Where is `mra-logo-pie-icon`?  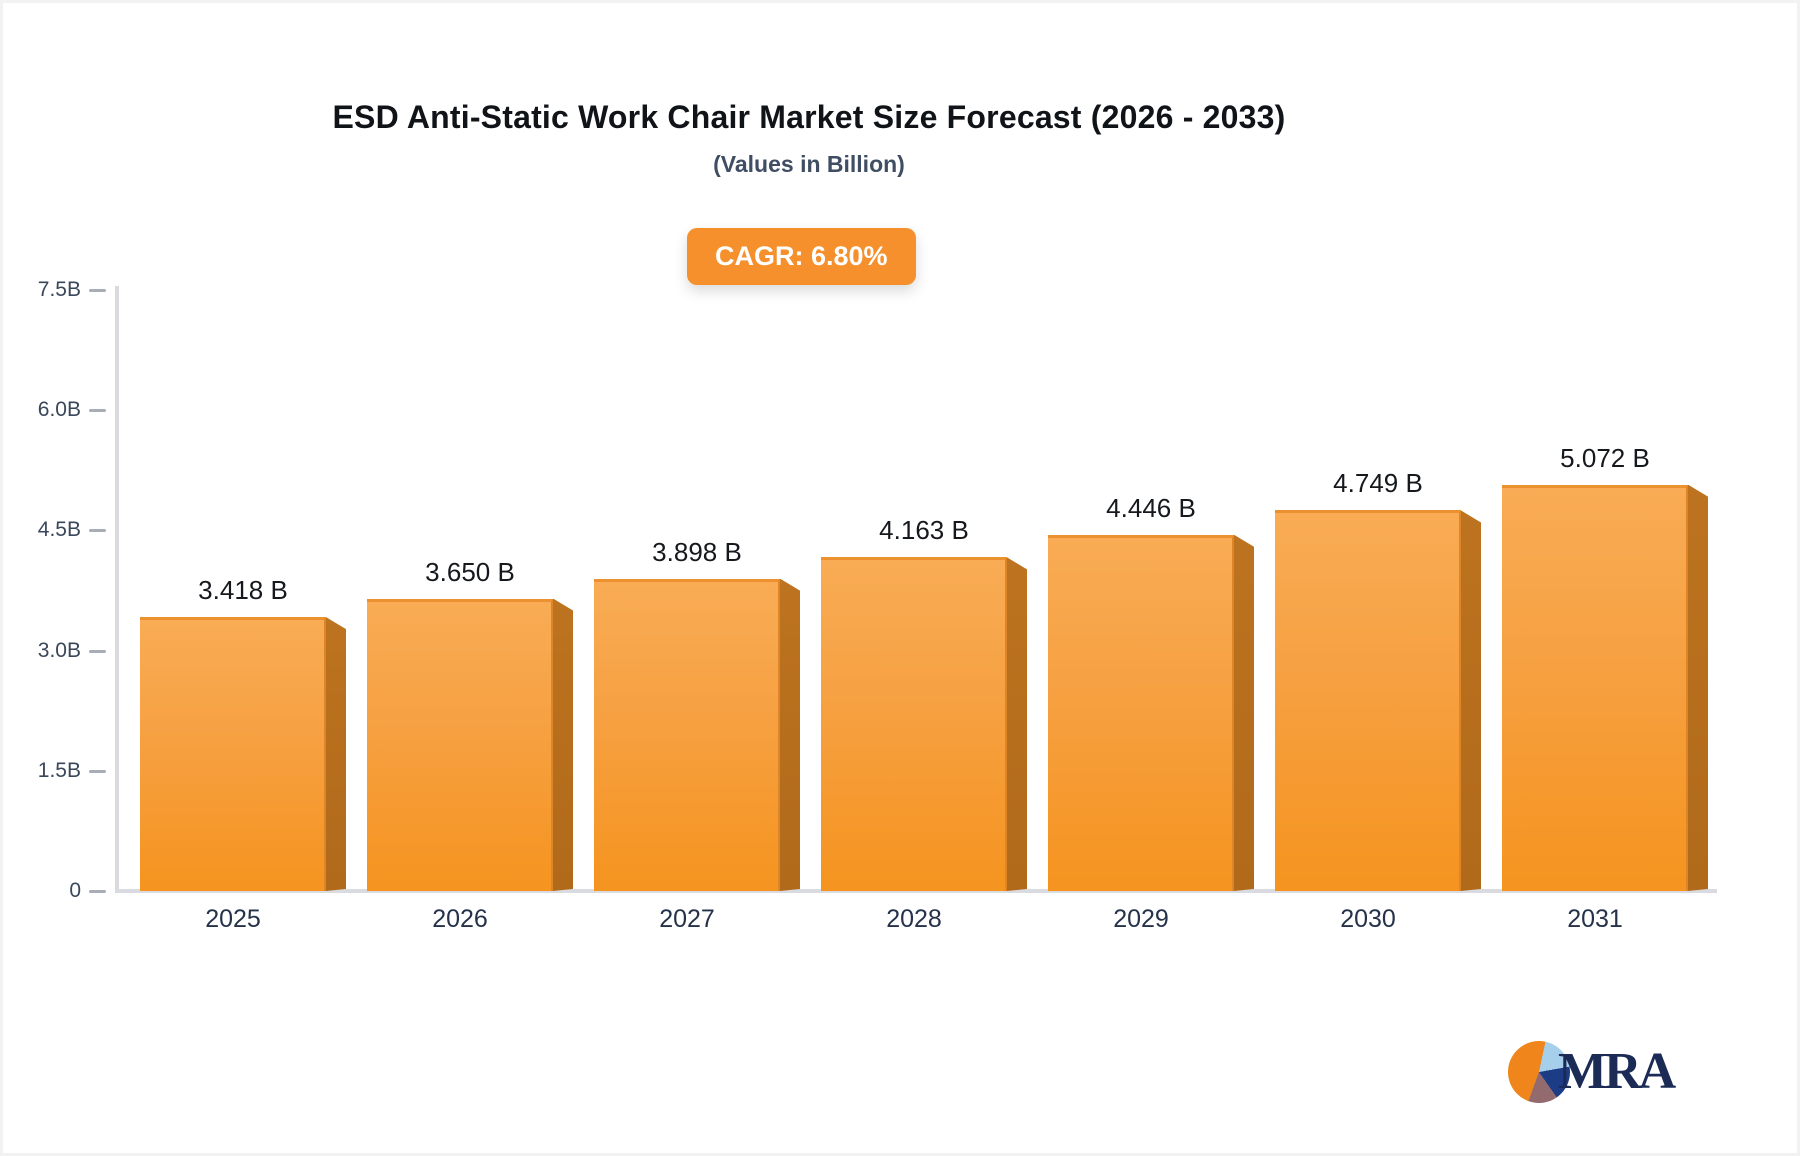 mra-logo-pie-icon is located at coordinates (1539, 1072).